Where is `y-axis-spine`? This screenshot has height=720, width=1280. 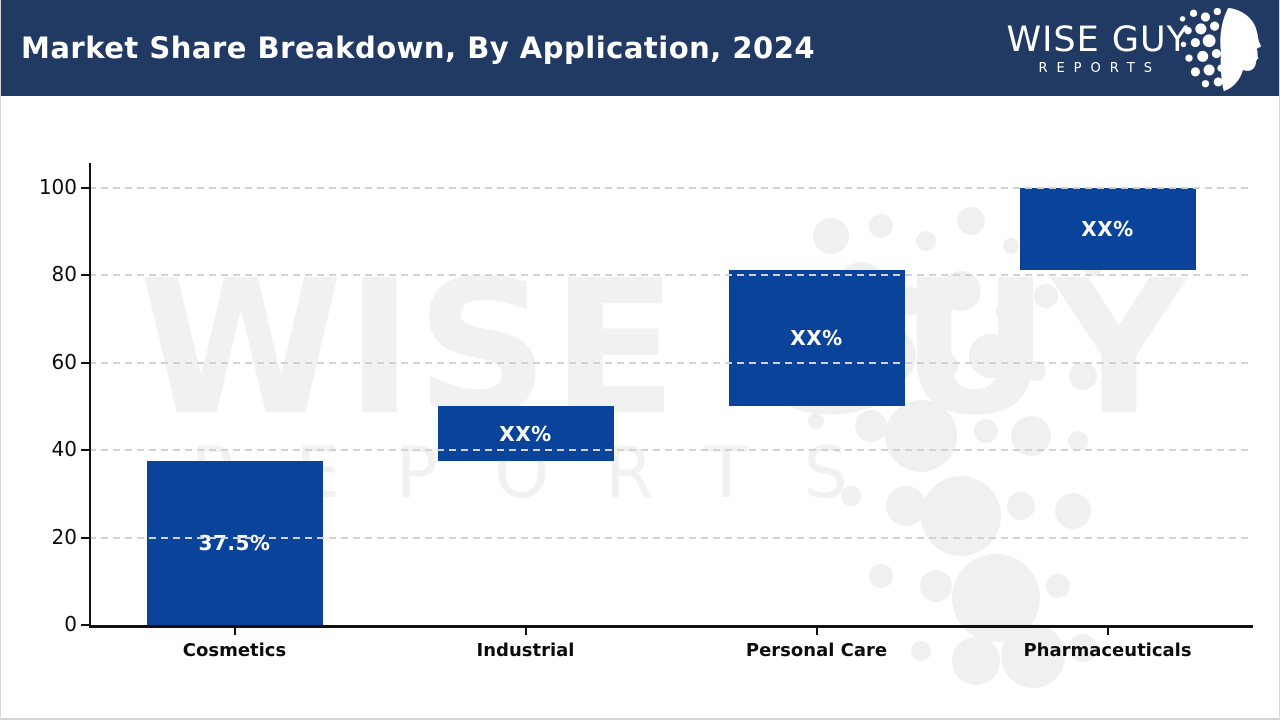 y-axis-spine is located at coordinates (90, 395).